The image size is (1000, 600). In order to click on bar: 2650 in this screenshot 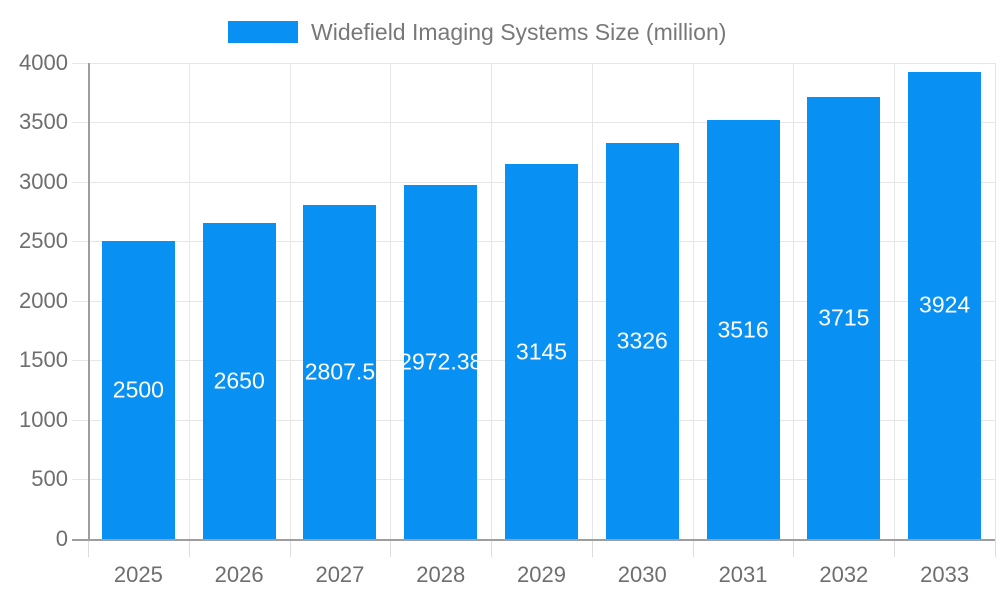, I will do `click(239, 381)`.